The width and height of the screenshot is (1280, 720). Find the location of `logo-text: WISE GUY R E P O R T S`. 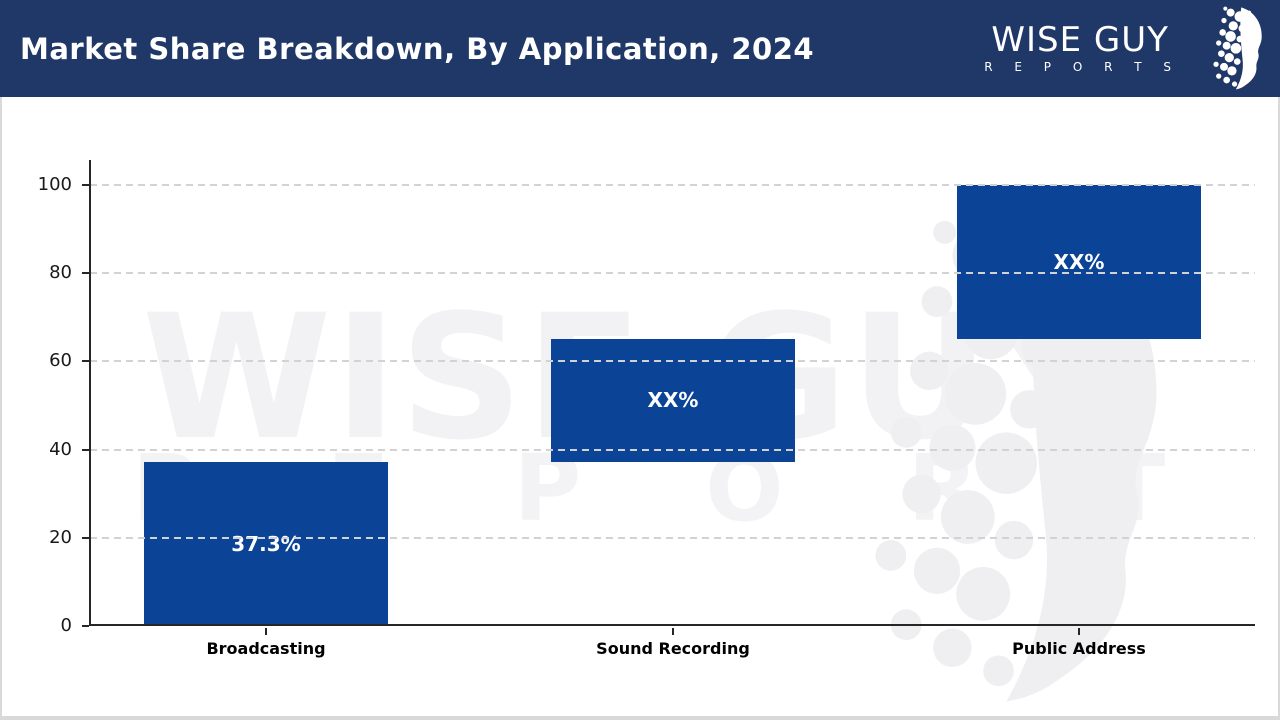

logo-text: WISE GUY R E P O R T S is located at coordinates (1080, 47).